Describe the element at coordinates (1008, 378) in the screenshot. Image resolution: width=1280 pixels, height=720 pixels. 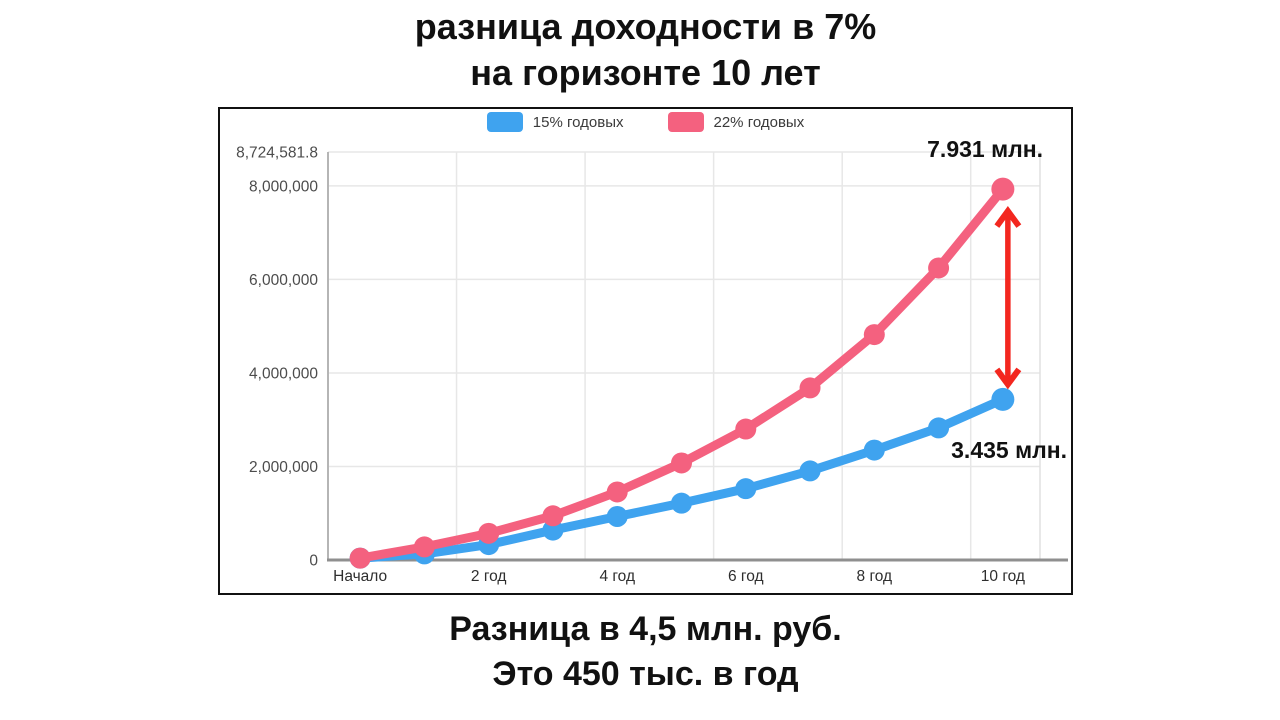
I see `difference-arrow-head-down` at that location.